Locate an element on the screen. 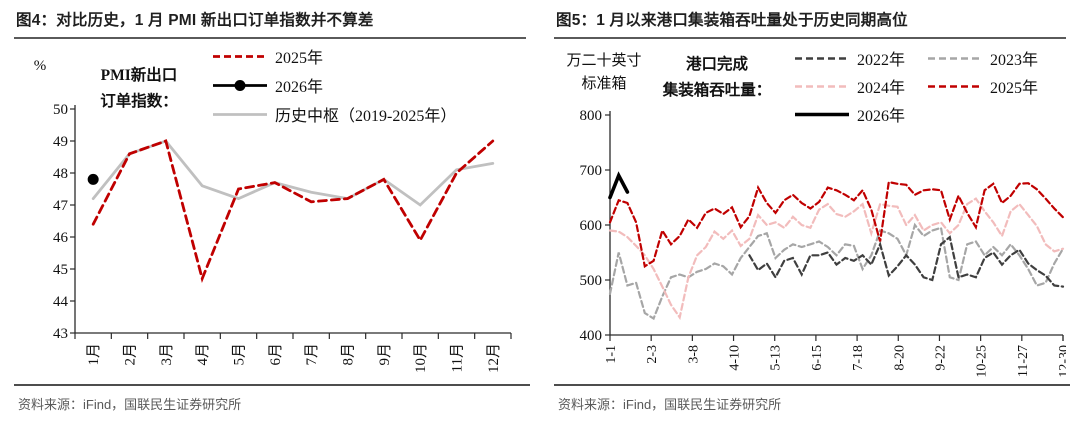  x-tick-label: 2月 is located at coordinates (131, 354).